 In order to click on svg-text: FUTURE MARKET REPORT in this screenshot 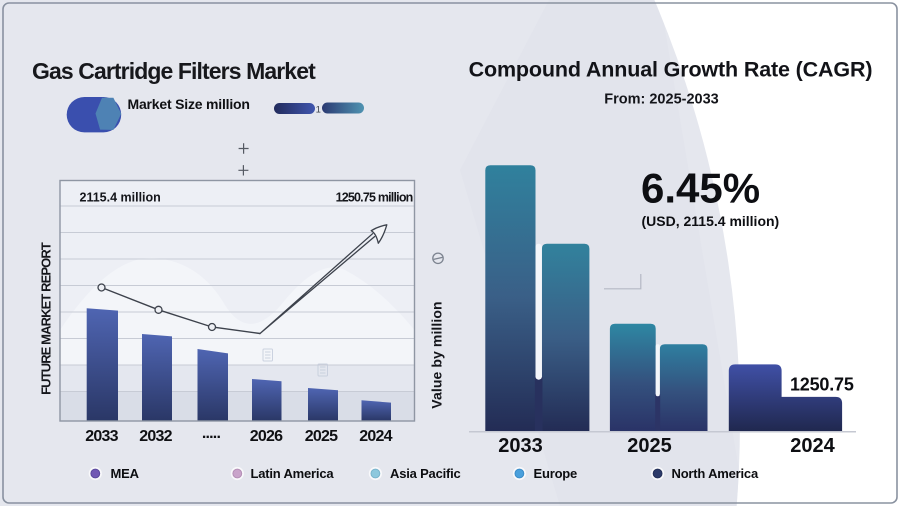, I will do `click(46, 318)`.